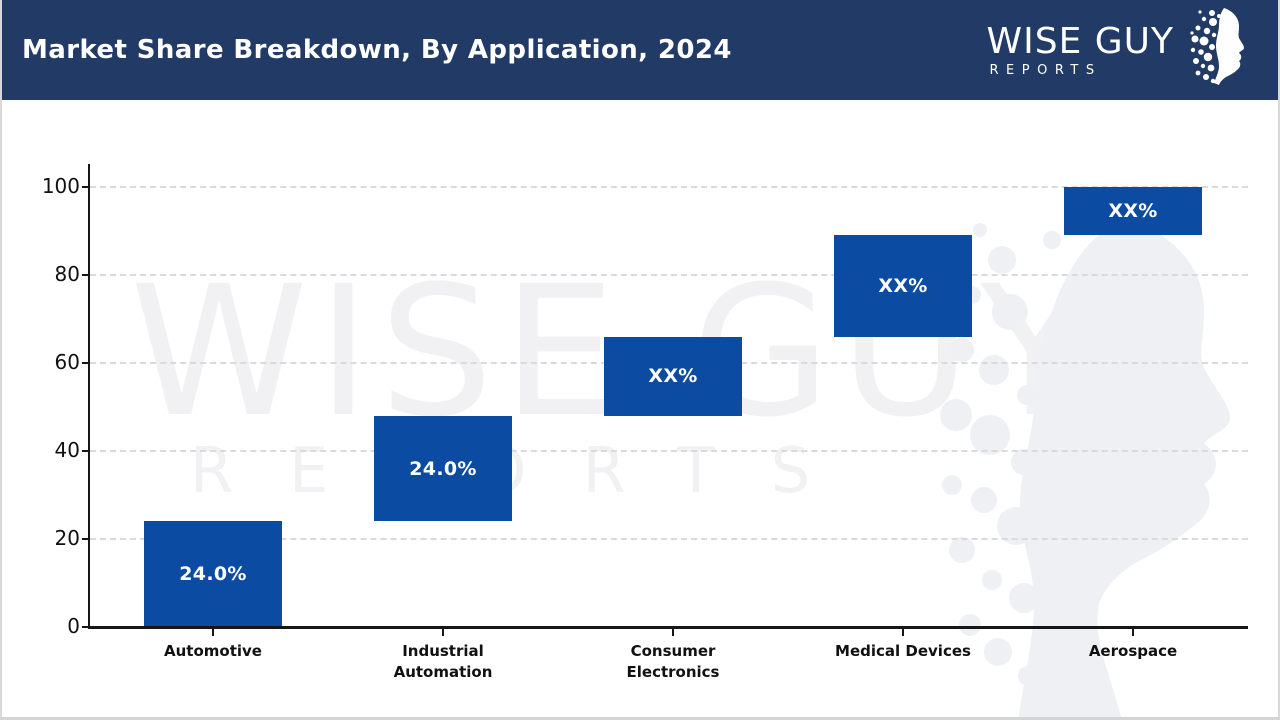  Describe the element at coordinates (1045, 70) in the screenshot. I see `logo-brand-subtitle: REPORTS` at that location.